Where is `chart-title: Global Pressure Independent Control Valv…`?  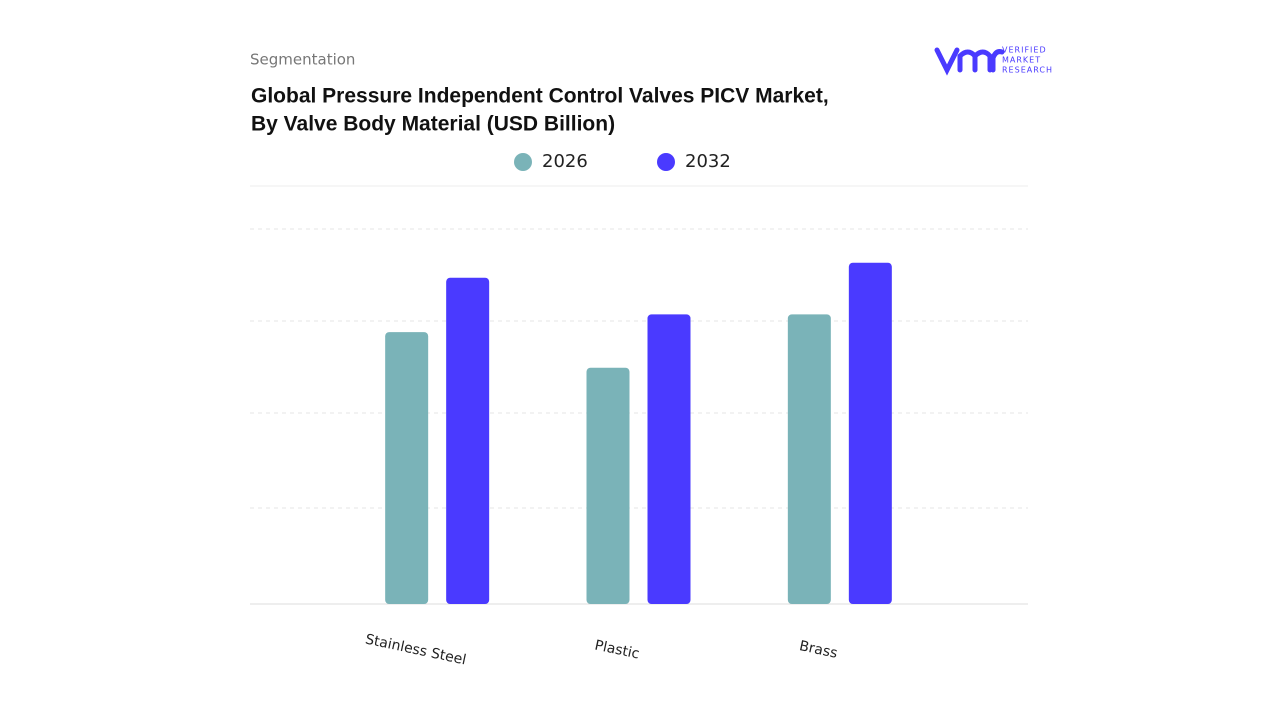 chart-title: Global Pressure Independent Control Valv… is located at coordinates (540, 96).